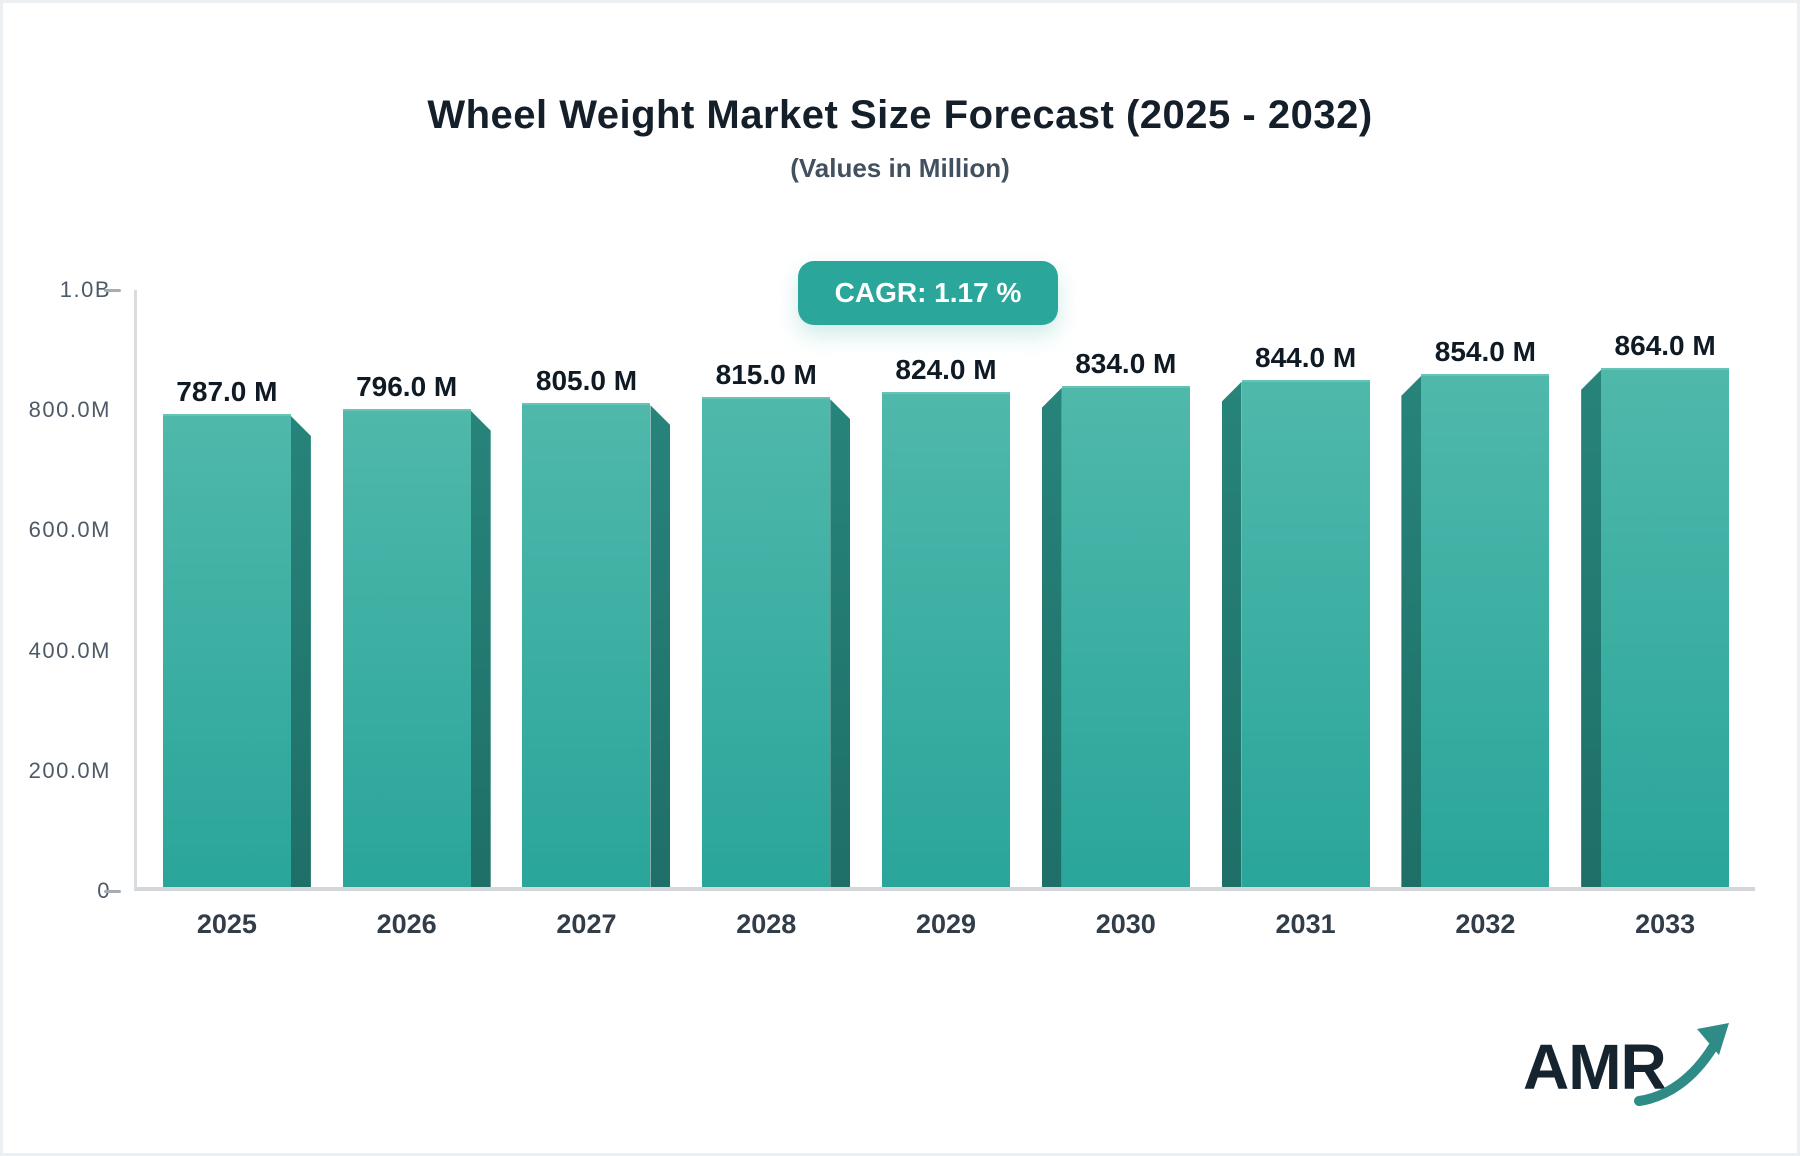 The height and width of the screenshot is (1156, 1800). I want to click on y-tick-label: 600.0M, so click(69, 530).